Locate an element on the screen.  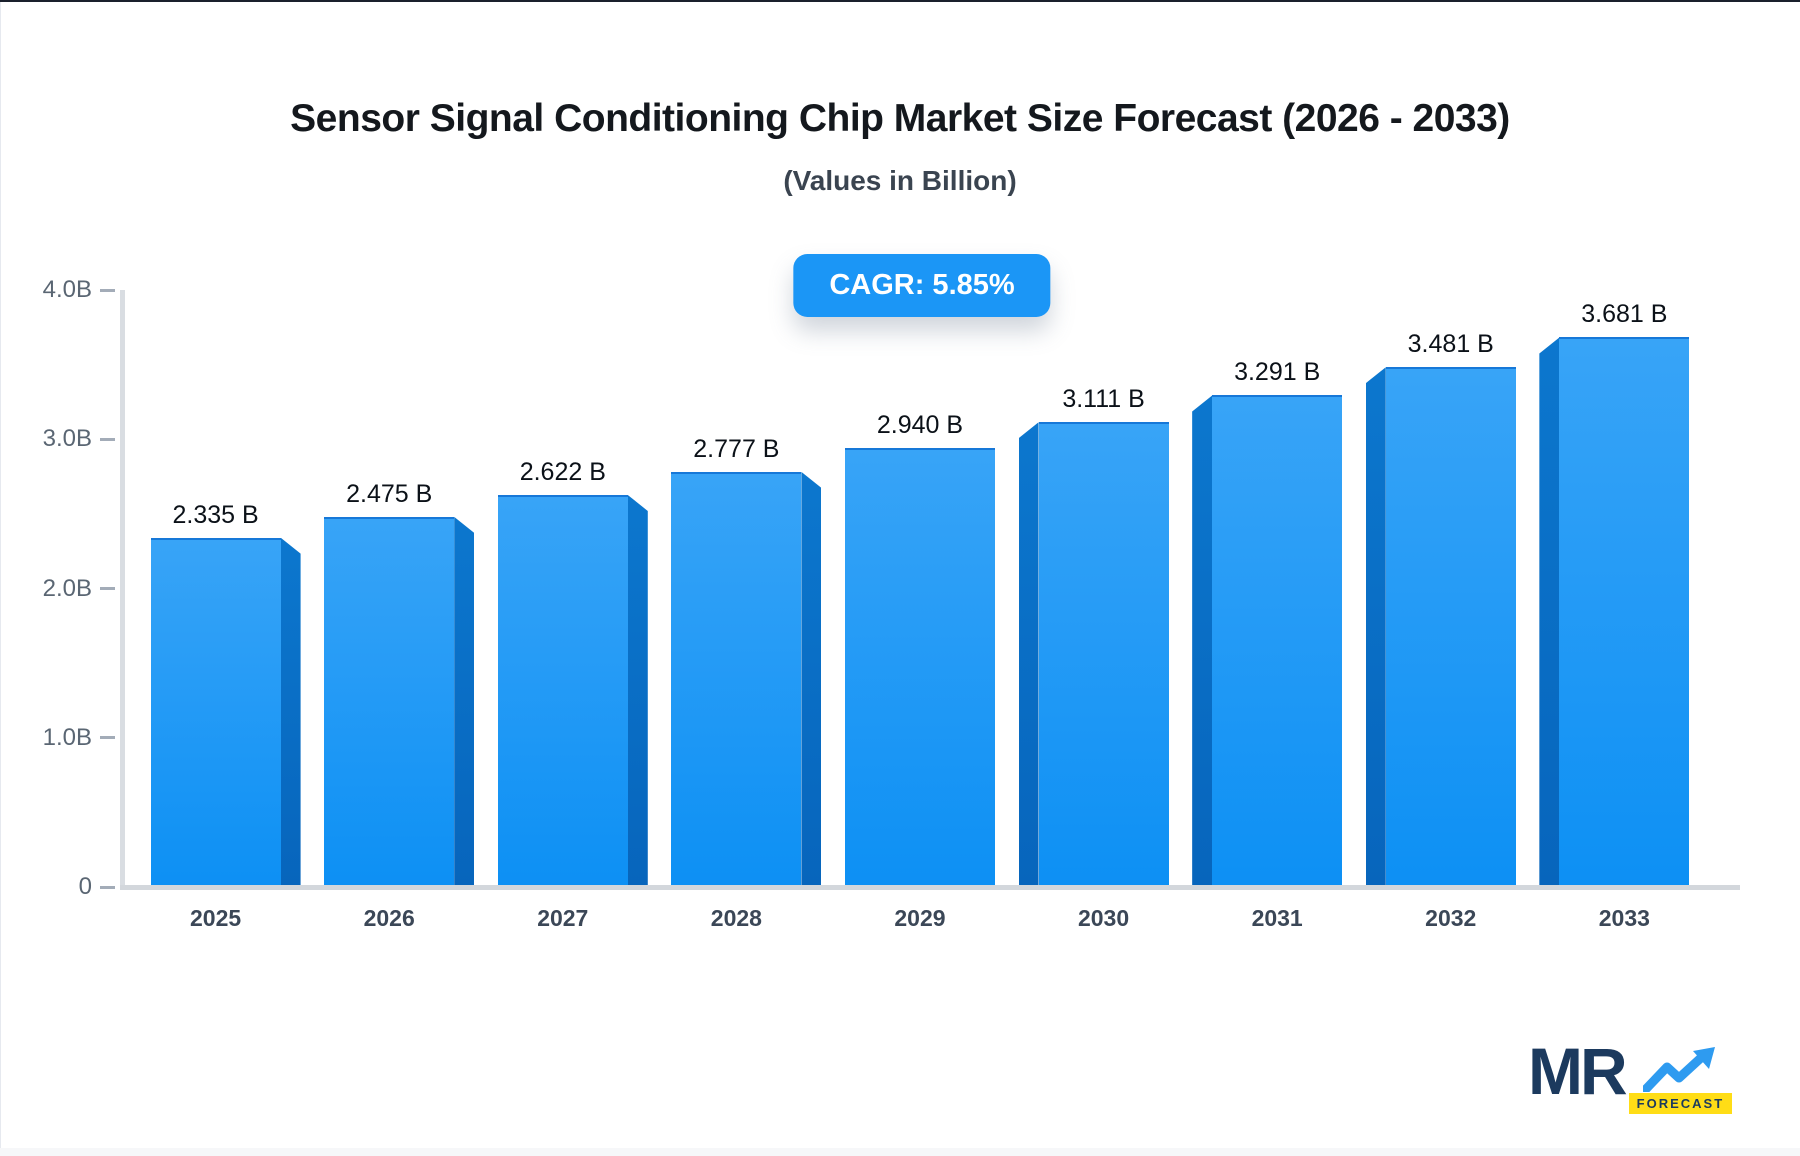
bar: 2.335 B is located at coordinates (225, 693).